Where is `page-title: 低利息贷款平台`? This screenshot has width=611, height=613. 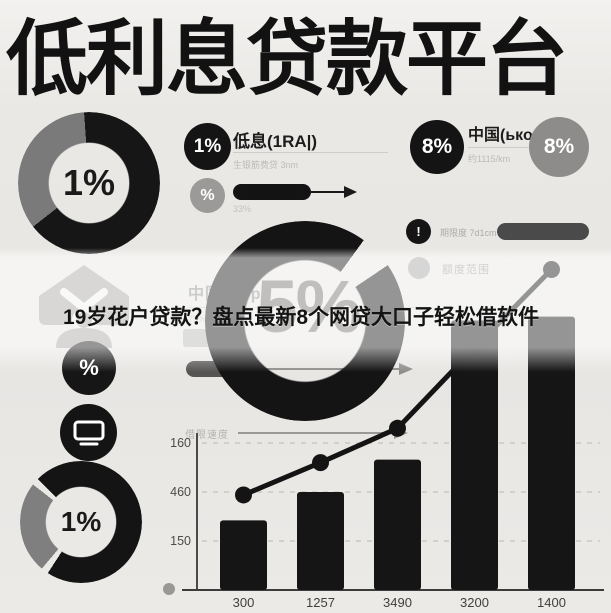
page-title: 低利息贷款平台 is located at coordinates (287, 59).